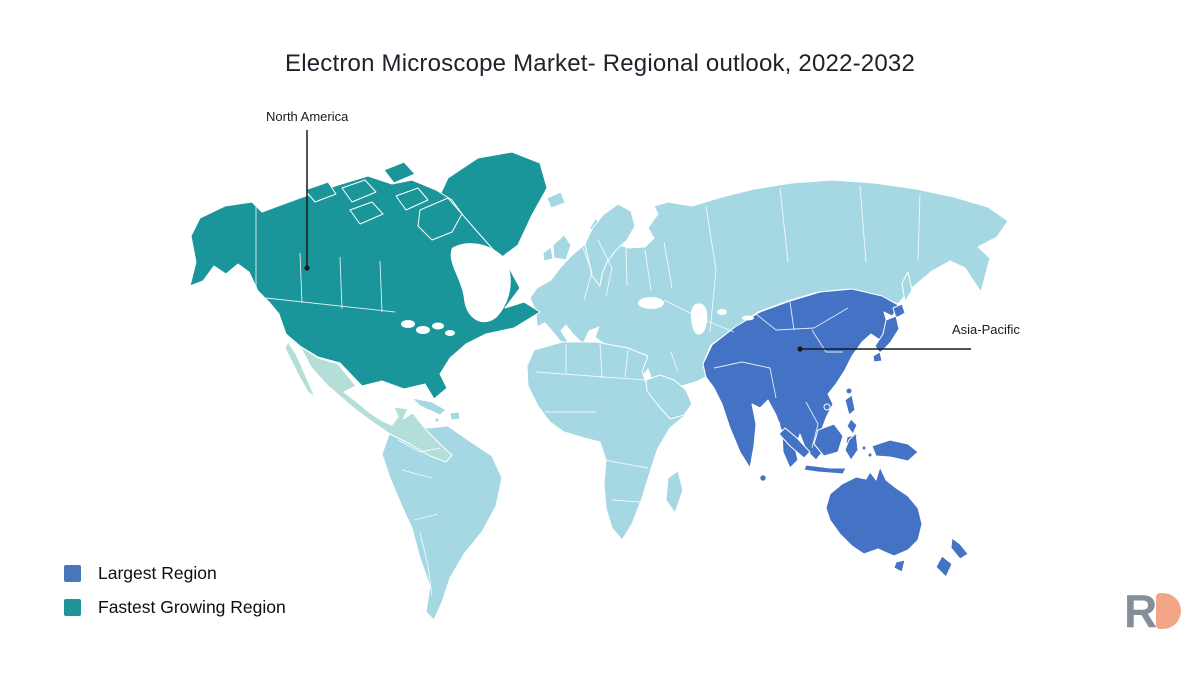  I want to click on map-region-mexico-central-america, so click(376, 404).